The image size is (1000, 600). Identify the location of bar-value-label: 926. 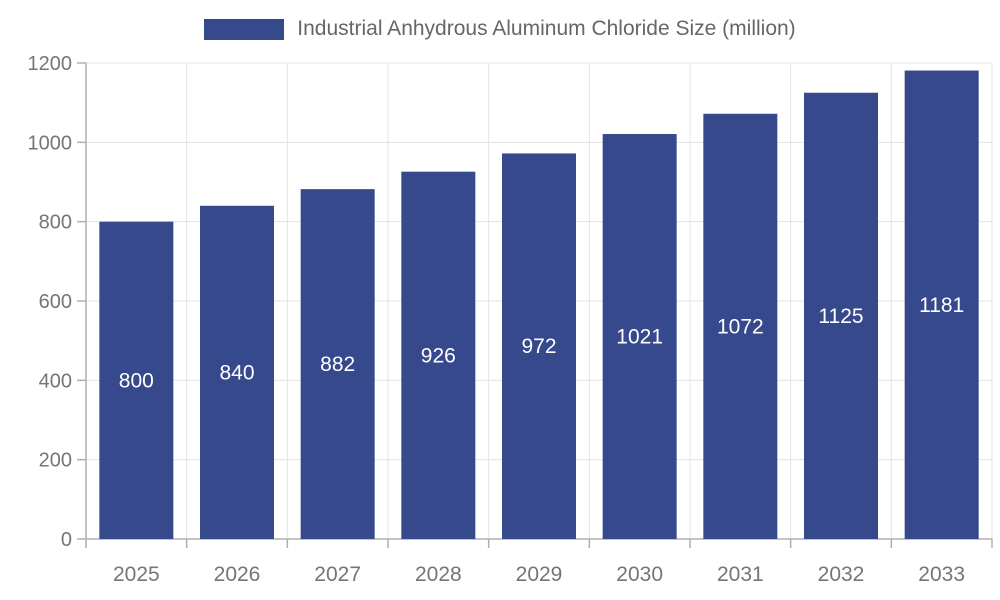
(438, 355).